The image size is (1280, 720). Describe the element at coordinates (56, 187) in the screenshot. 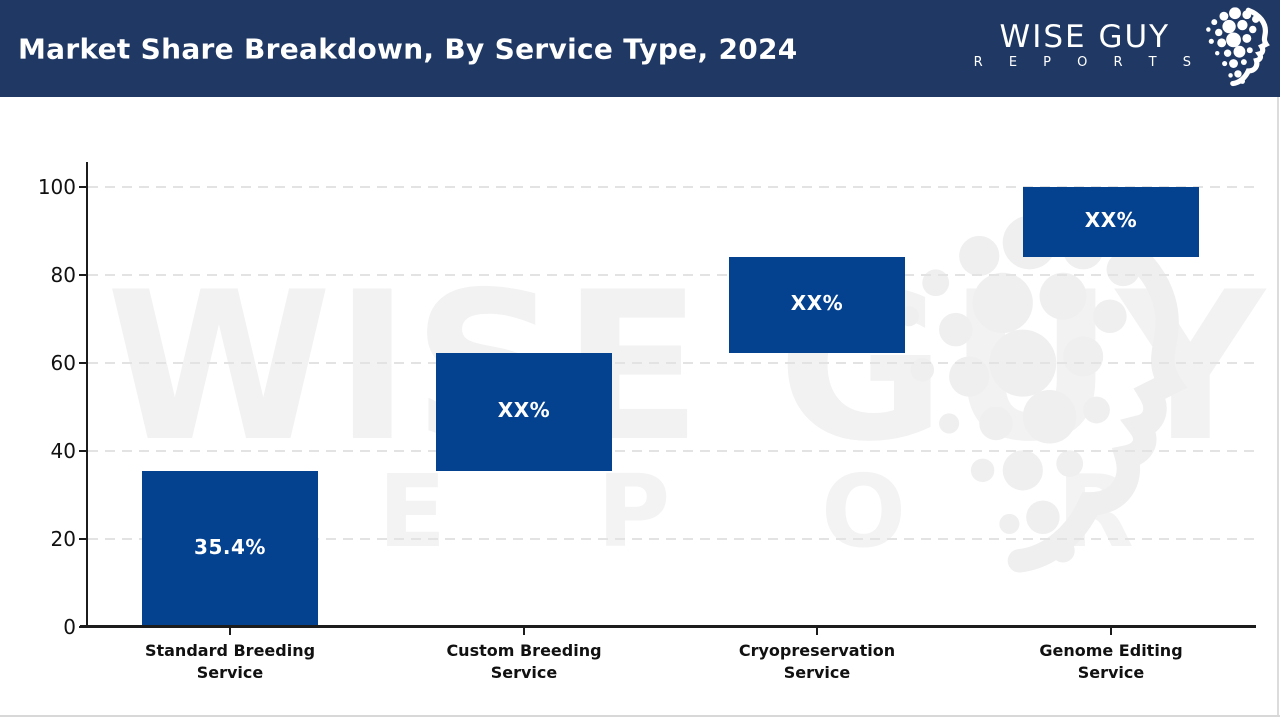

I see `y-tick-label: 100` at that location.